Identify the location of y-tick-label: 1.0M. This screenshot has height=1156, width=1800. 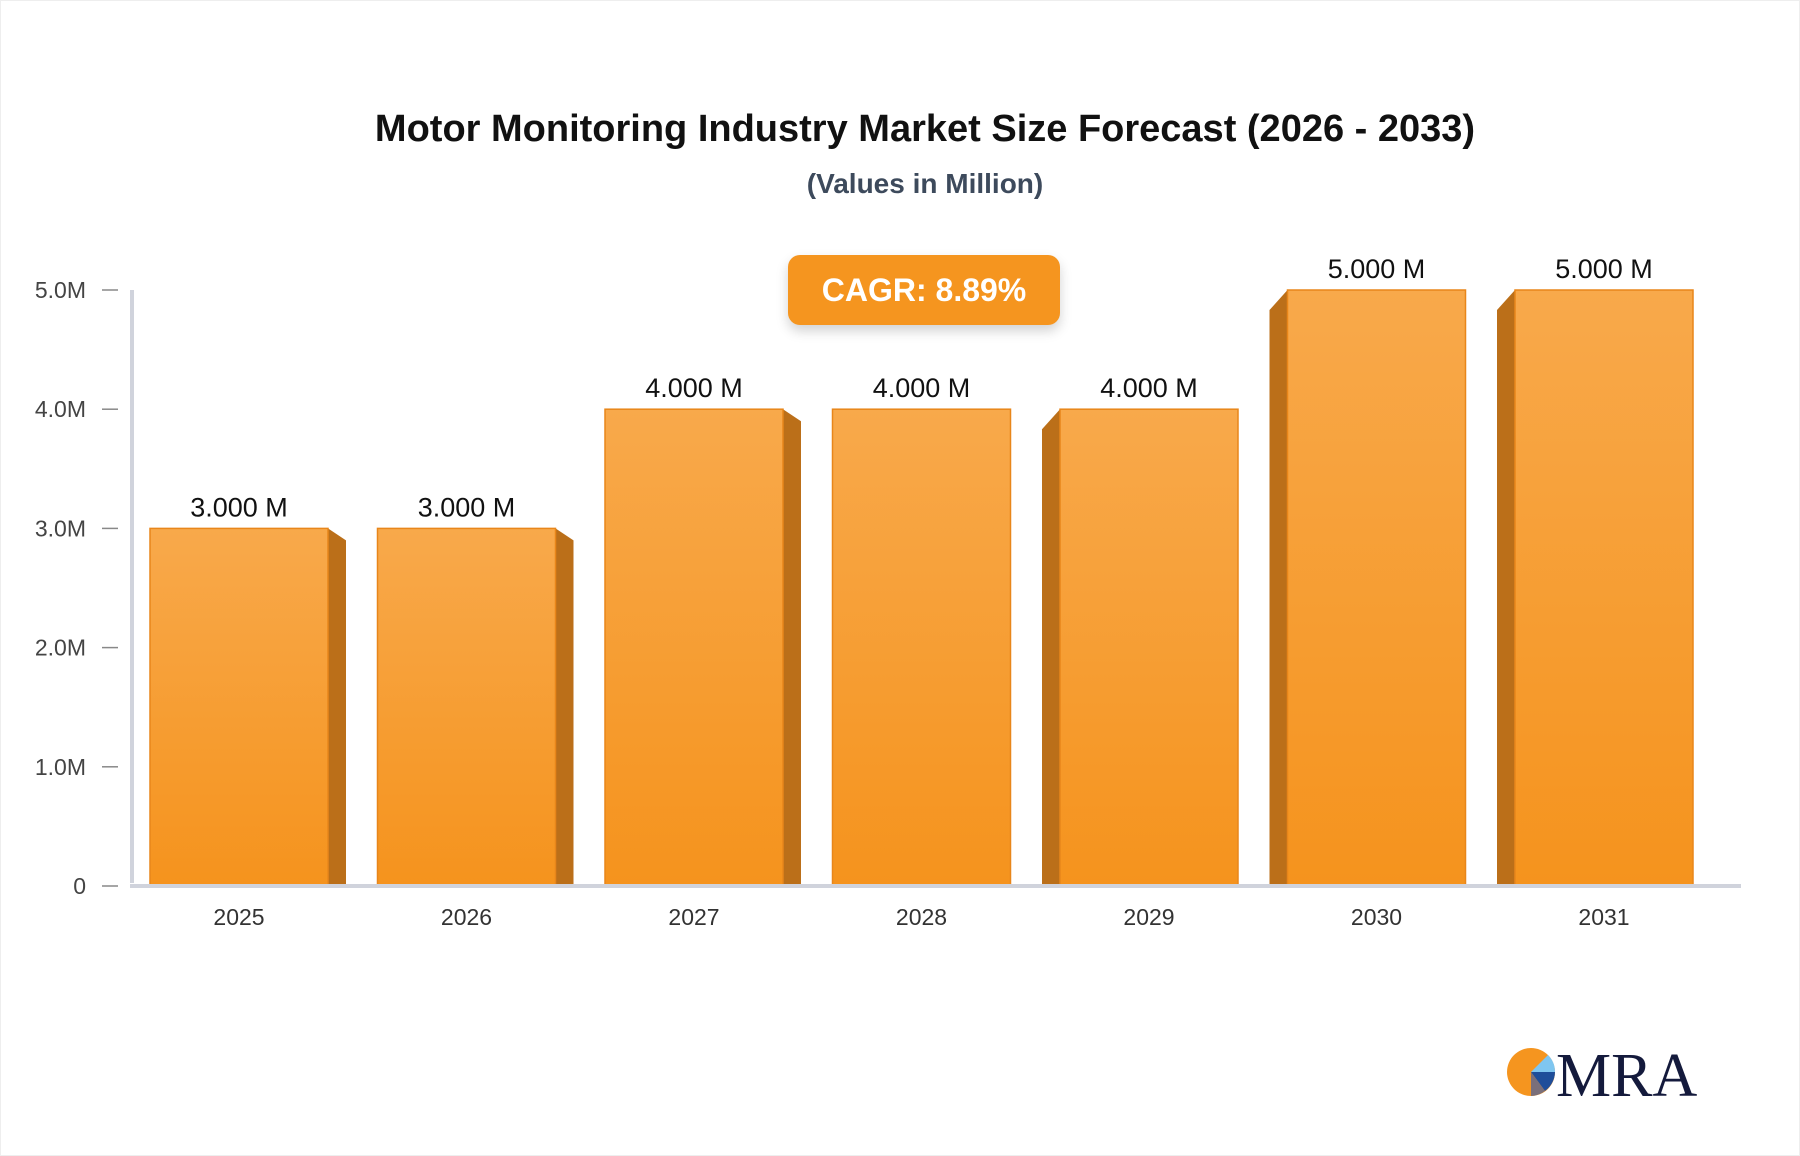
(60, 767).